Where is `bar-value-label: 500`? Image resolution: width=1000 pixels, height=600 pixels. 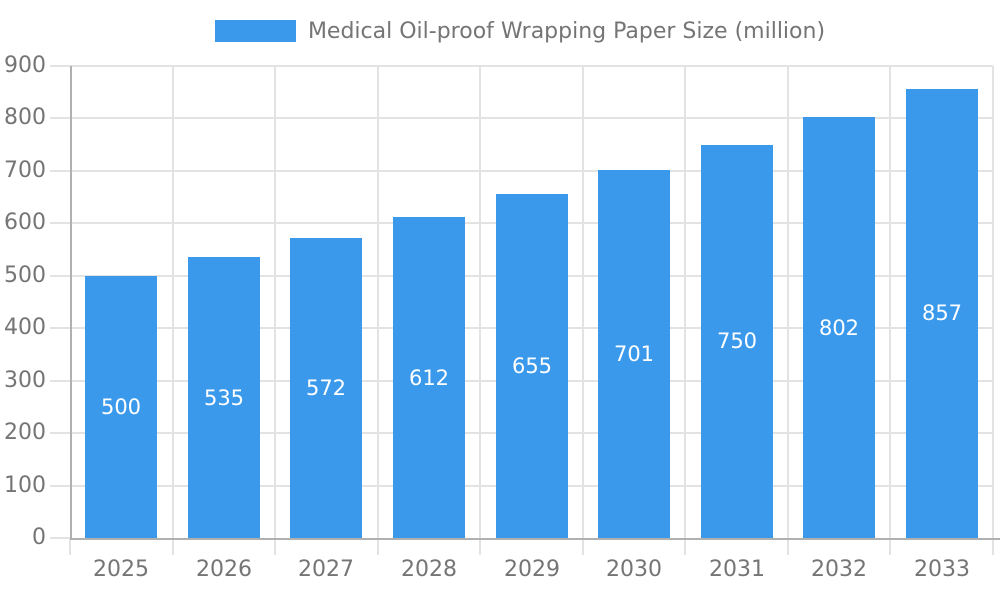 bar-value-label: 500 is located at coordinates (121, 406).